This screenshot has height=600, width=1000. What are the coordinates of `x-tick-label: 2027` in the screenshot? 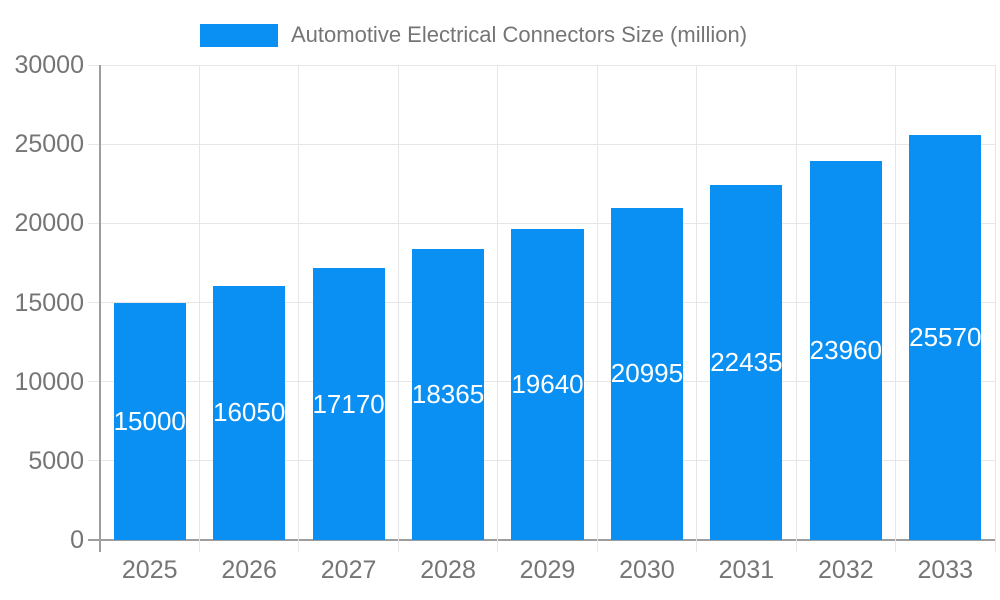 It's located at (348, 570).